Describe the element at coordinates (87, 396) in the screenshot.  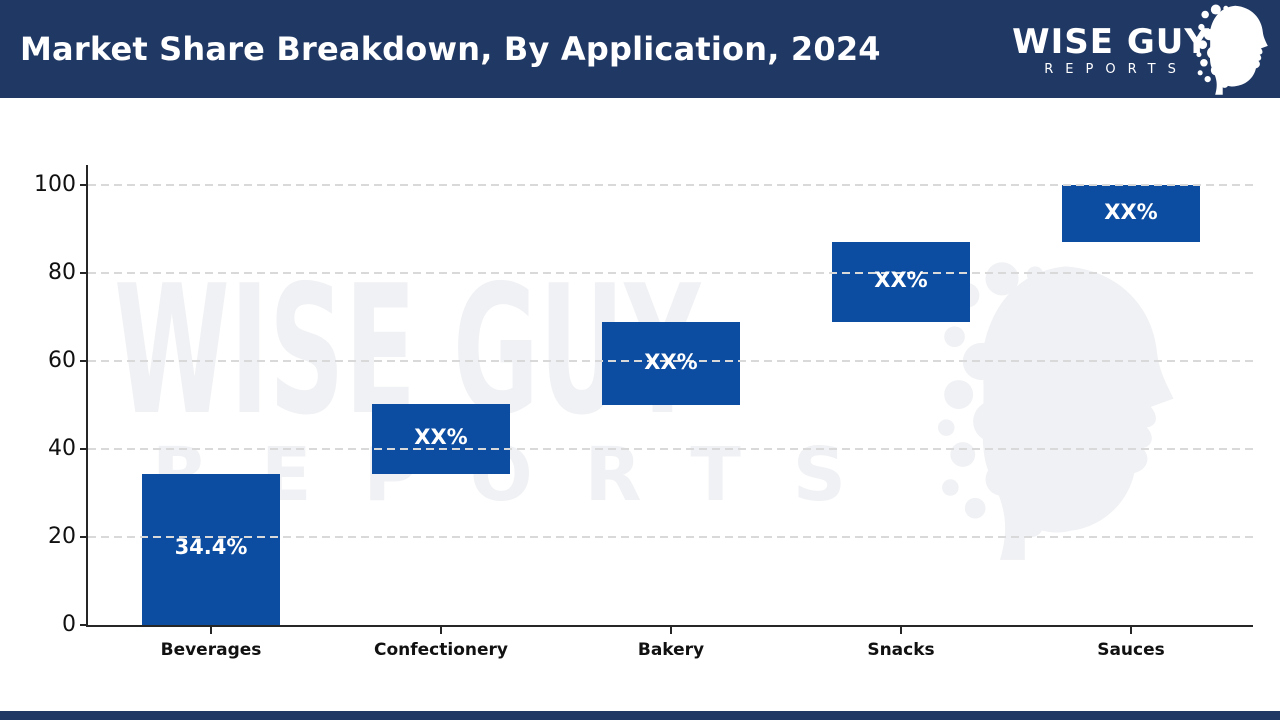
I see `y-axis-line` at that location.